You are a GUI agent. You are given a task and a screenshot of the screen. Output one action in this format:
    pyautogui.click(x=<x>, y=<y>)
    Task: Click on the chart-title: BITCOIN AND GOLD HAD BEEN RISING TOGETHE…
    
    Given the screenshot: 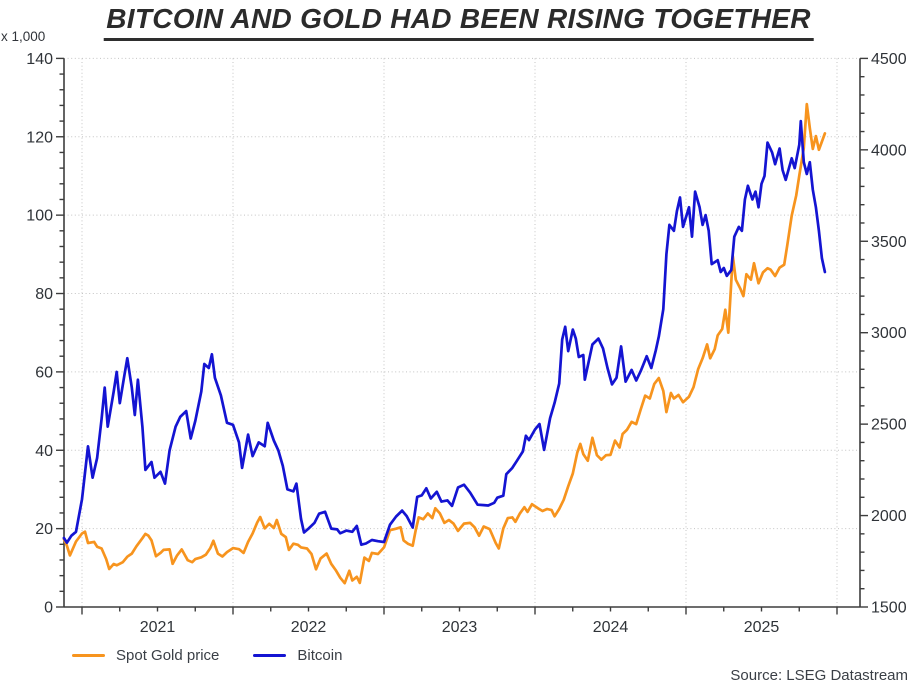 What is the action you would take?
    pyautogui.click(x=458, y=22)
    